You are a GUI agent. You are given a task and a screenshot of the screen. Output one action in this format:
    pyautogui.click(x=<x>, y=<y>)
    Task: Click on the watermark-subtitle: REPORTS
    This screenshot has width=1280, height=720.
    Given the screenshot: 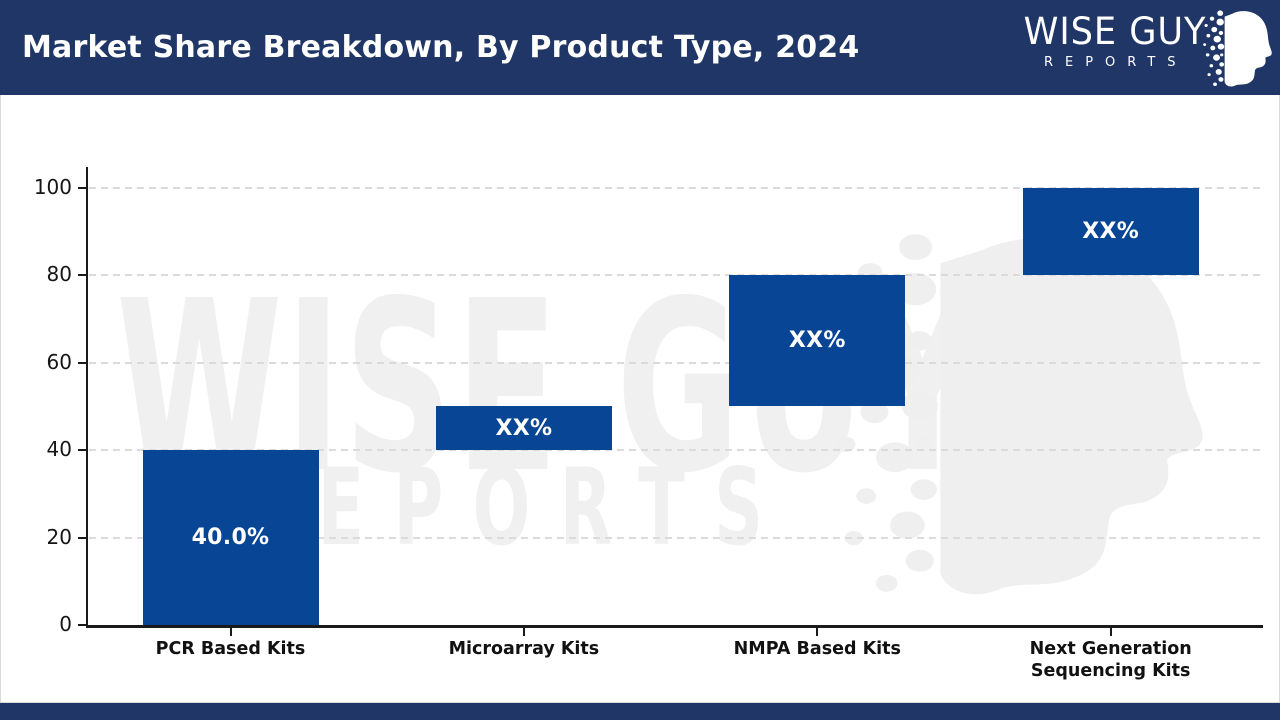 What is the action you would take?
    pyautogui.click(x=514, y=507)
    